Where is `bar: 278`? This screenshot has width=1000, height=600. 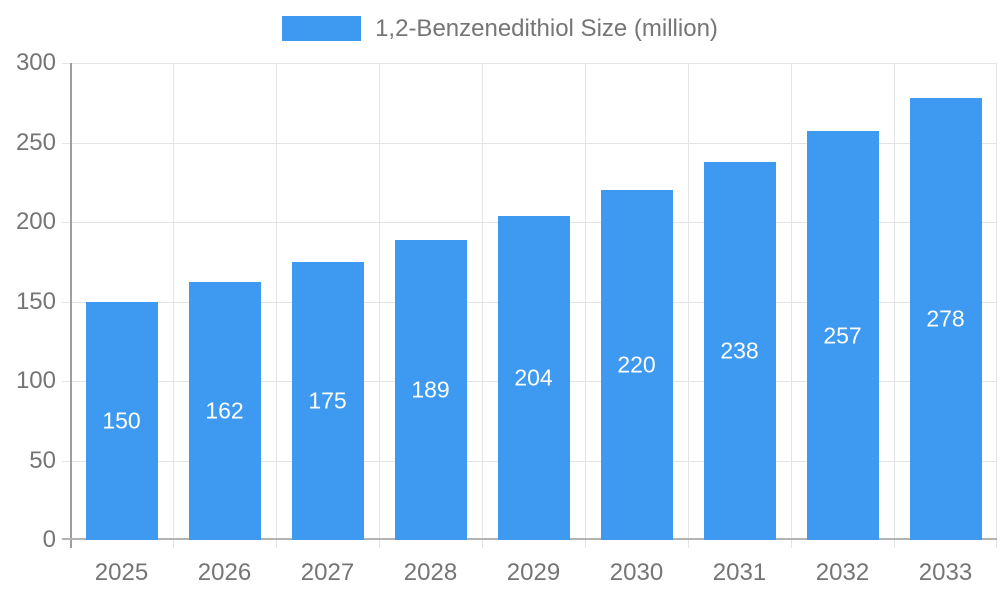 bar: 278 is located at coordinates (945, 318).